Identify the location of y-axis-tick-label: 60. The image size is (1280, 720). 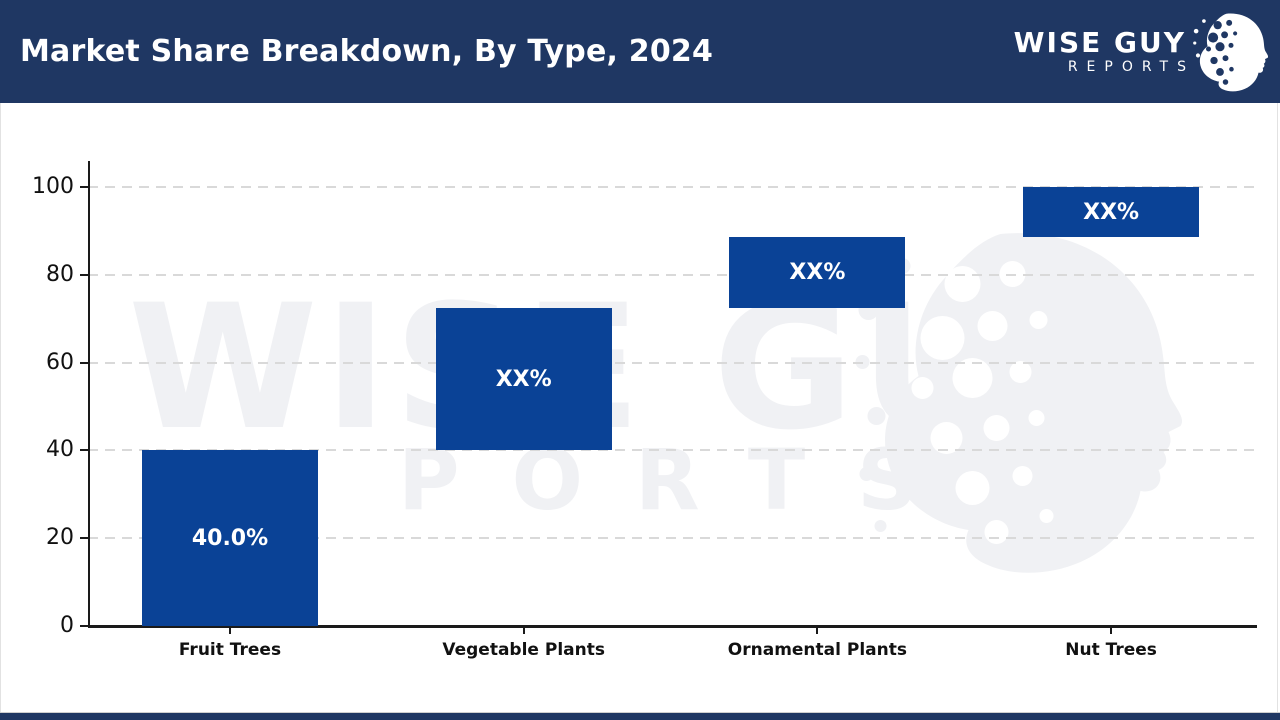
(60, 362).